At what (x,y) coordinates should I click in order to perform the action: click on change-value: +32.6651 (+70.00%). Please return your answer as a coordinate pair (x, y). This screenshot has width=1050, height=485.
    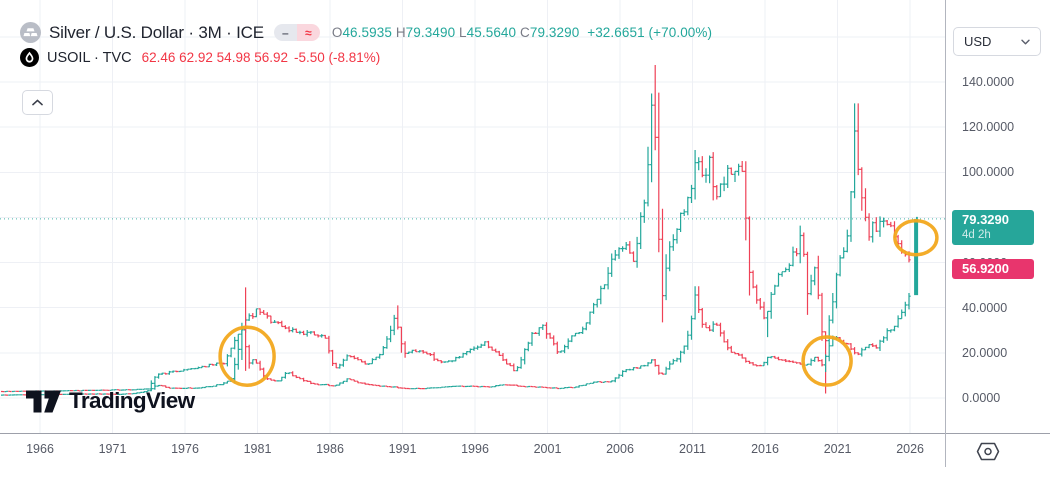
    Looking at the image, I should click on (650, 32).